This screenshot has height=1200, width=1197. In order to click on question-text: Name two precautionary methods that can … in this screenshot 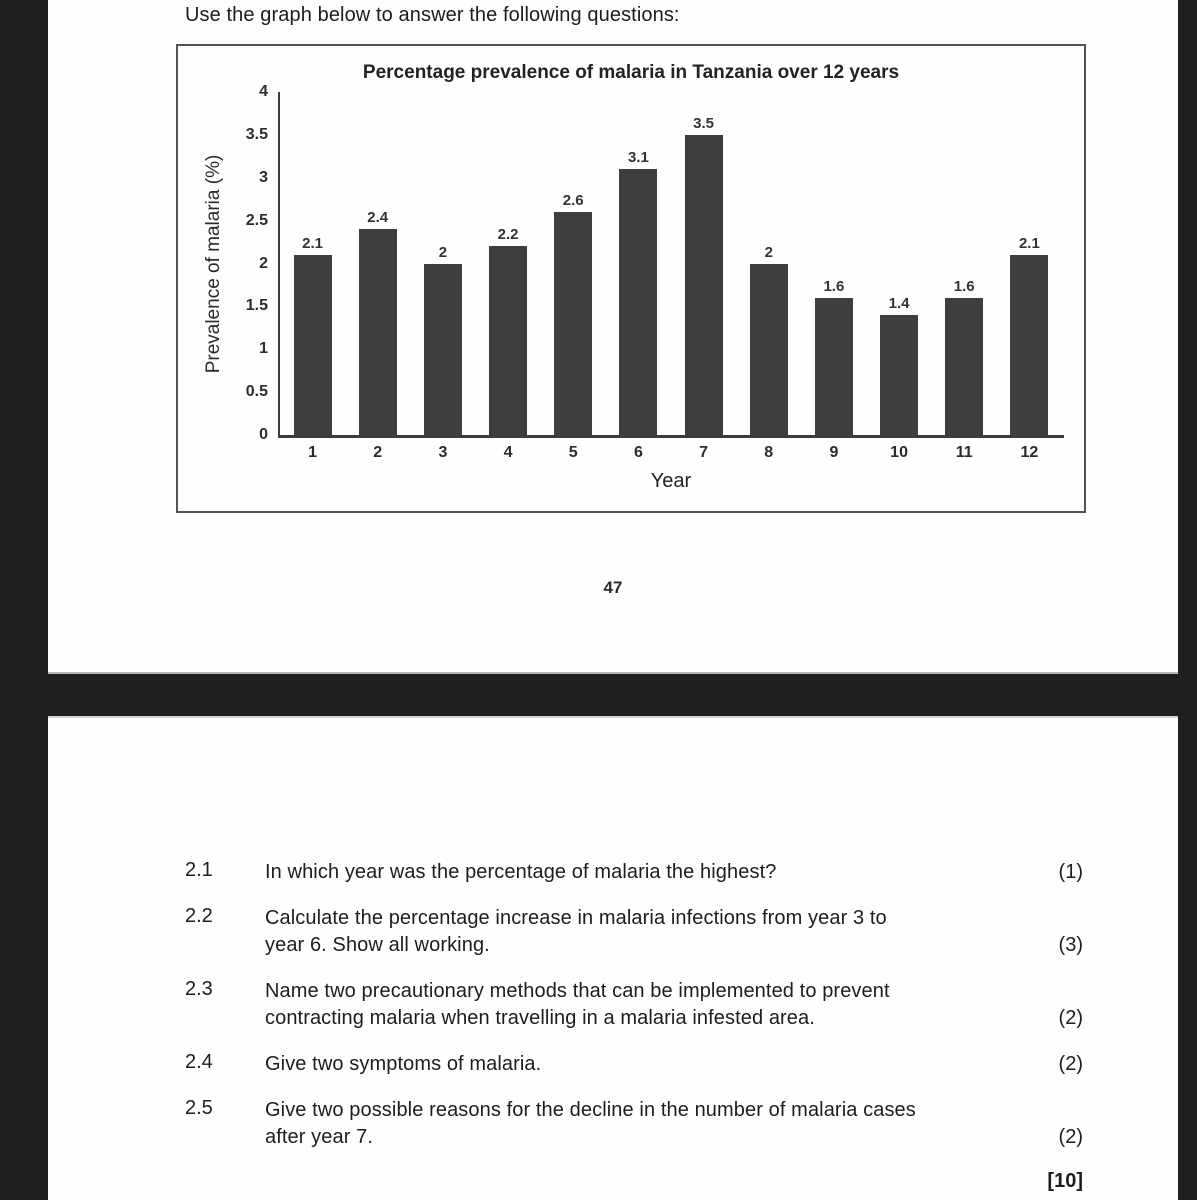, I will do `click(624, 1005)`.